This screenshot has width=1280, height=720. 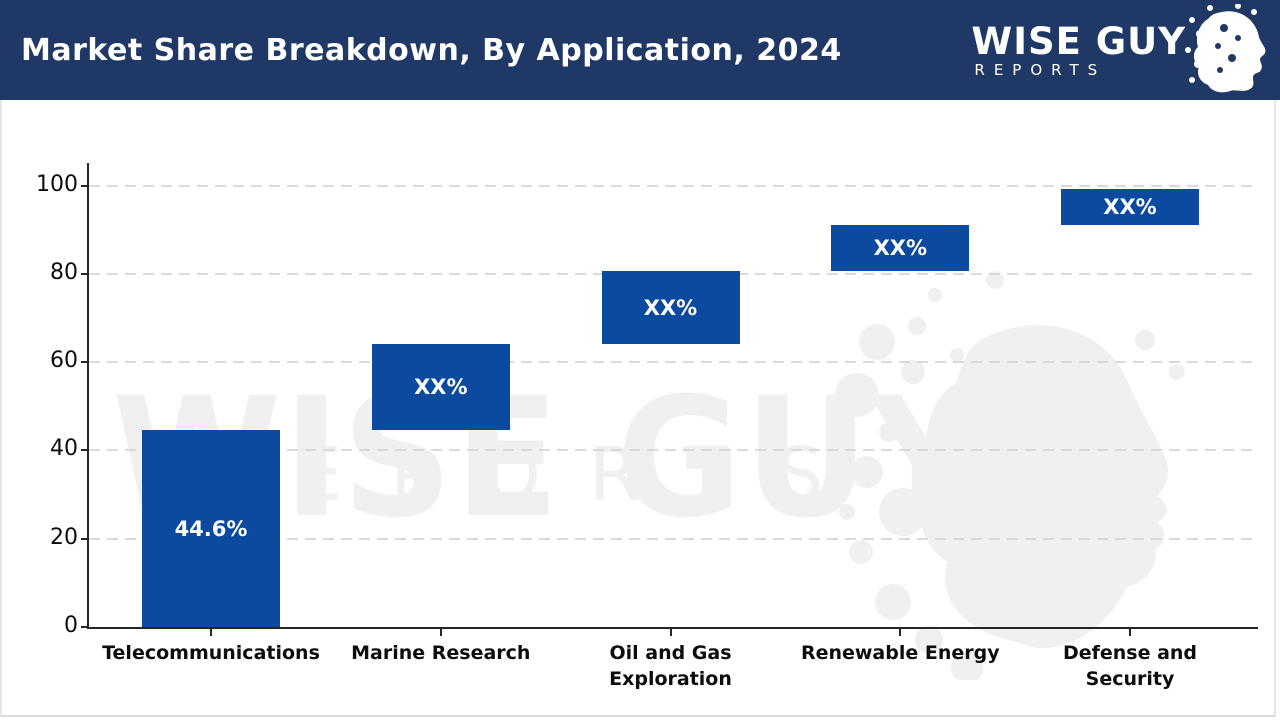 What do you see at coordinates (670, 666) in the screenshot?
I see `x-category-label: Oil and Gas Exploration` at bounding box center [670, 666].